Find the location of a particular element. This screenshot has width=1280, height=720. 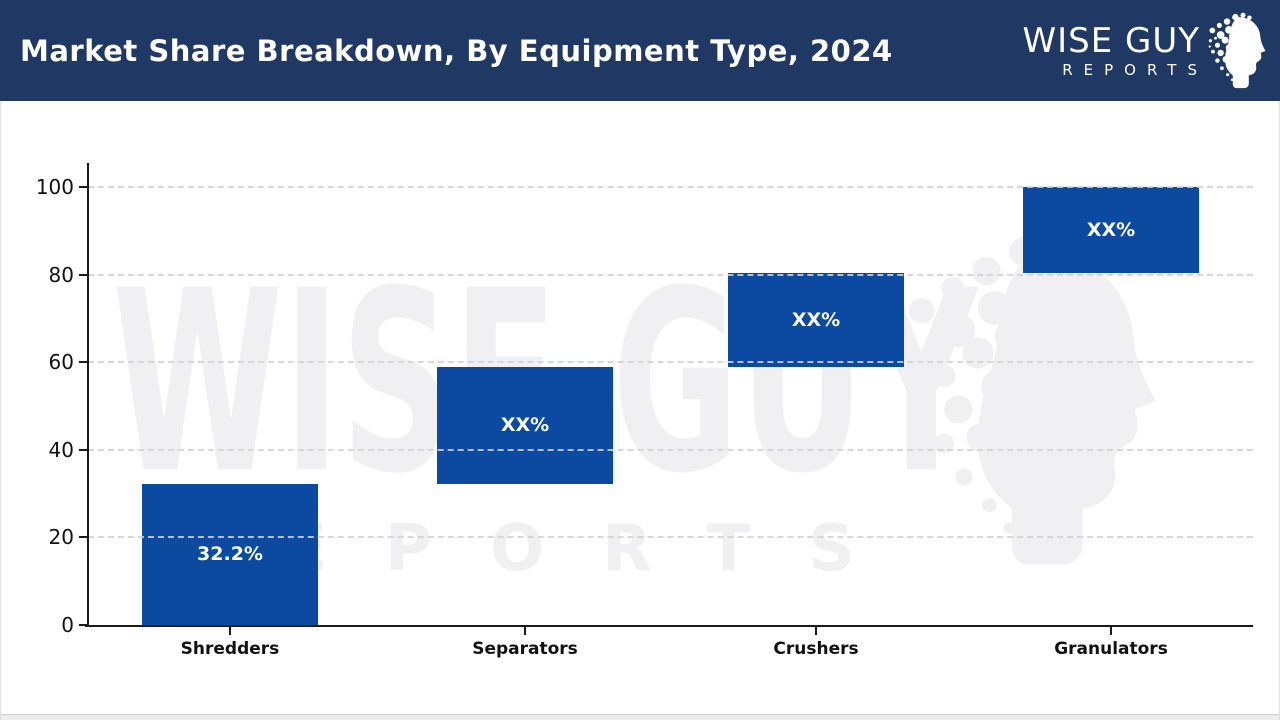

x-tick-separators is located at coordinates (525, 631).